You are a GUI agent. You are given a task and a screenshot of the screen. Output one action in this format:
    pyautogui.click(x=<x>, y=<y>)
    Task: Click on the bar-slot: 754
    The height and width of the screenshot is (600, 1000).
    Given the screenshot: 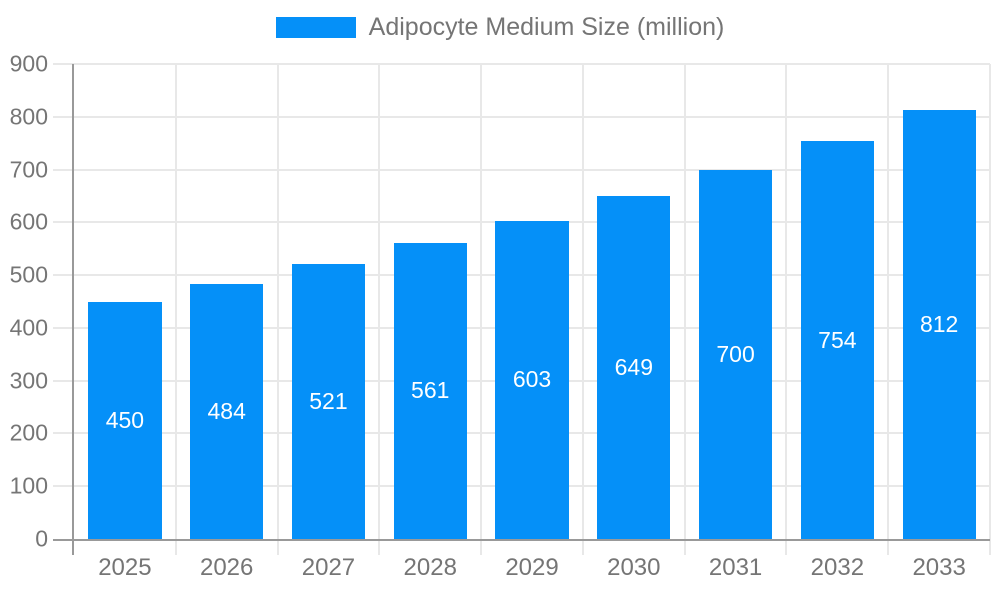 What is the action you would take?
    pyautogui.click(x=837, y=301)
    